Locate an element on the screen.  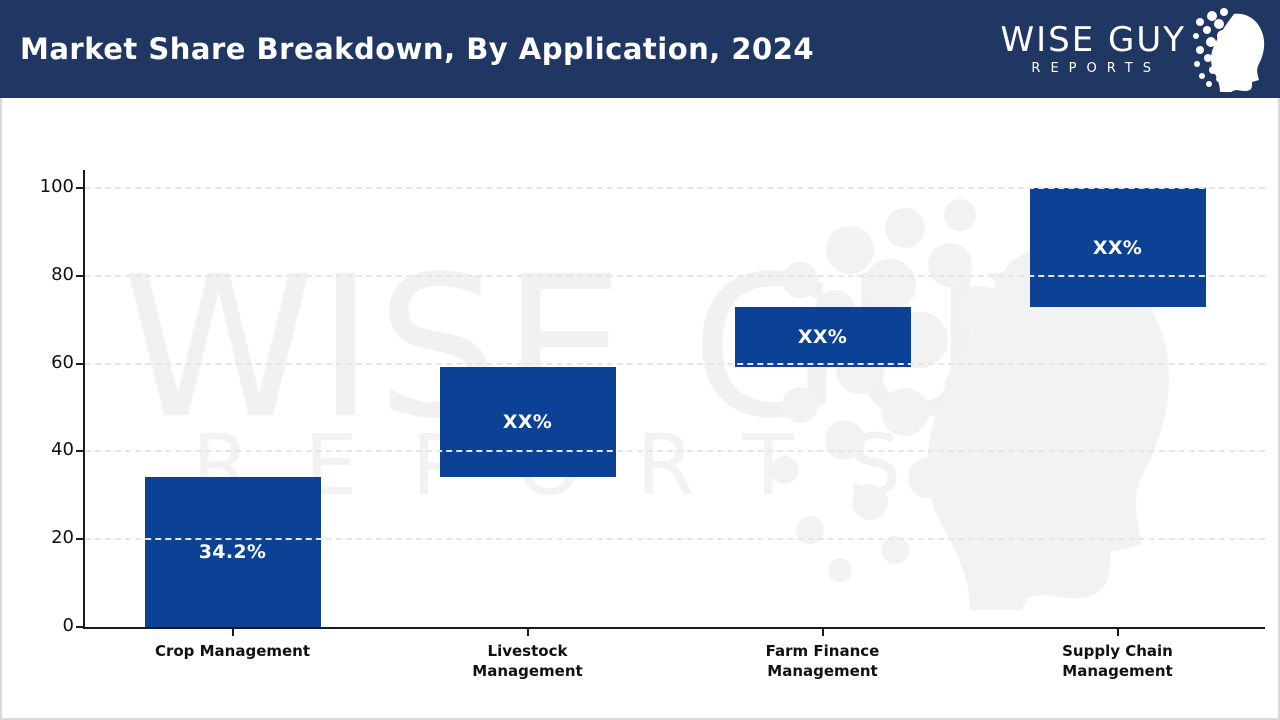
x-axis-label-4: Supply Chain Management is located at coordinates (1117, 661).